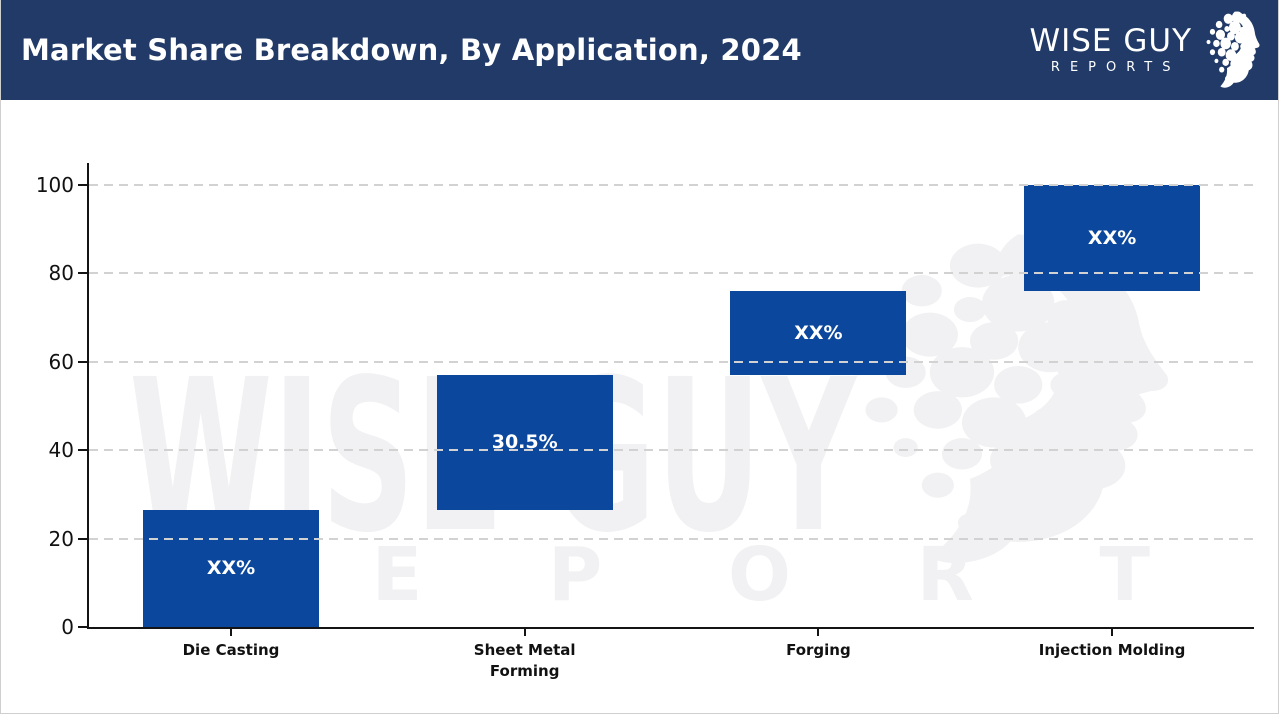 This screenshot has width=1280, height=720. I want to click on bar-injection-molding: XX%, so click(1112, 238).